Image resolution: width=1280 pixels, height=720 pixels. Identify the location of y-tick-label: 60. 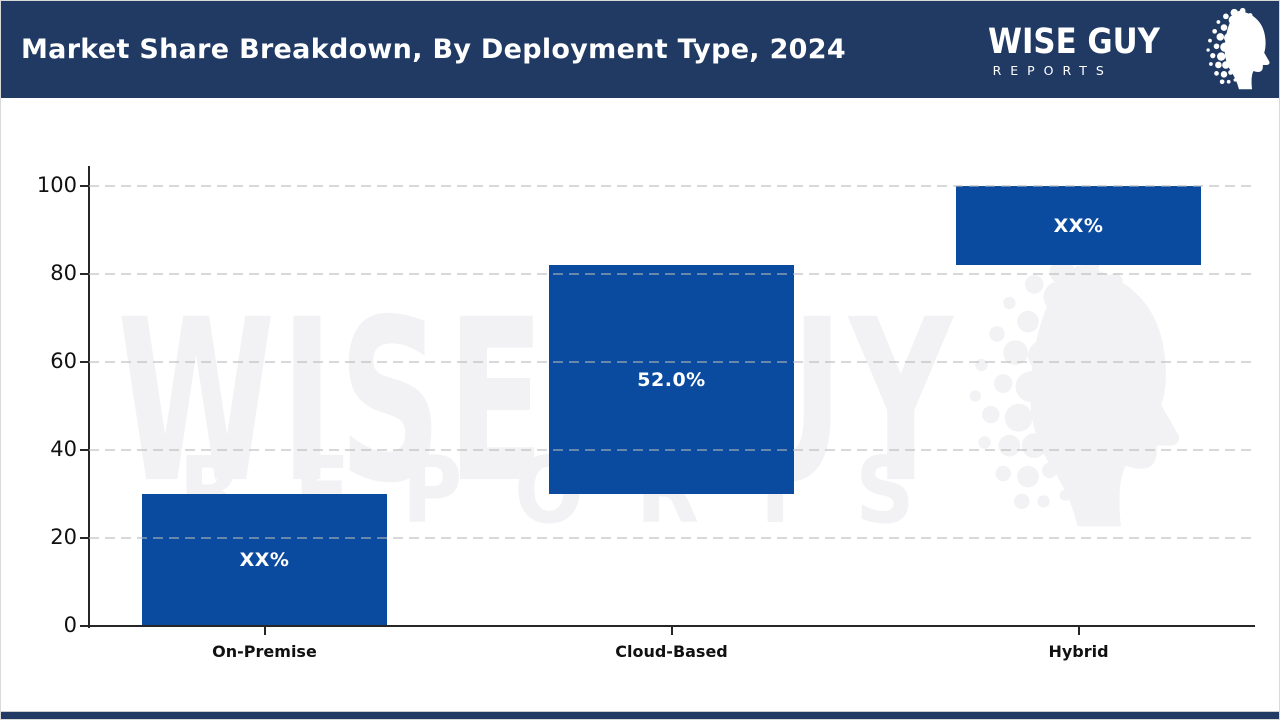
(63, 361).